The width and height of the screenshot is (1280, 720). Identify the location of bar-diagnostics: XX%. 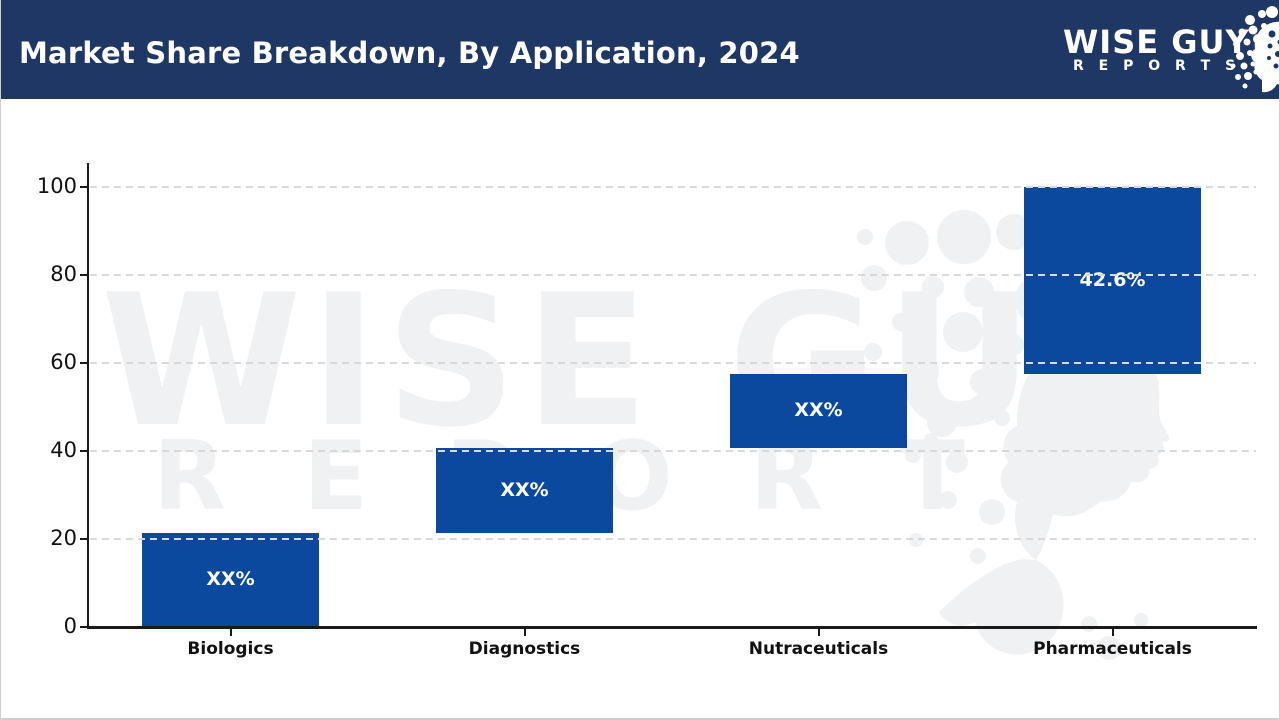
(524, 491).